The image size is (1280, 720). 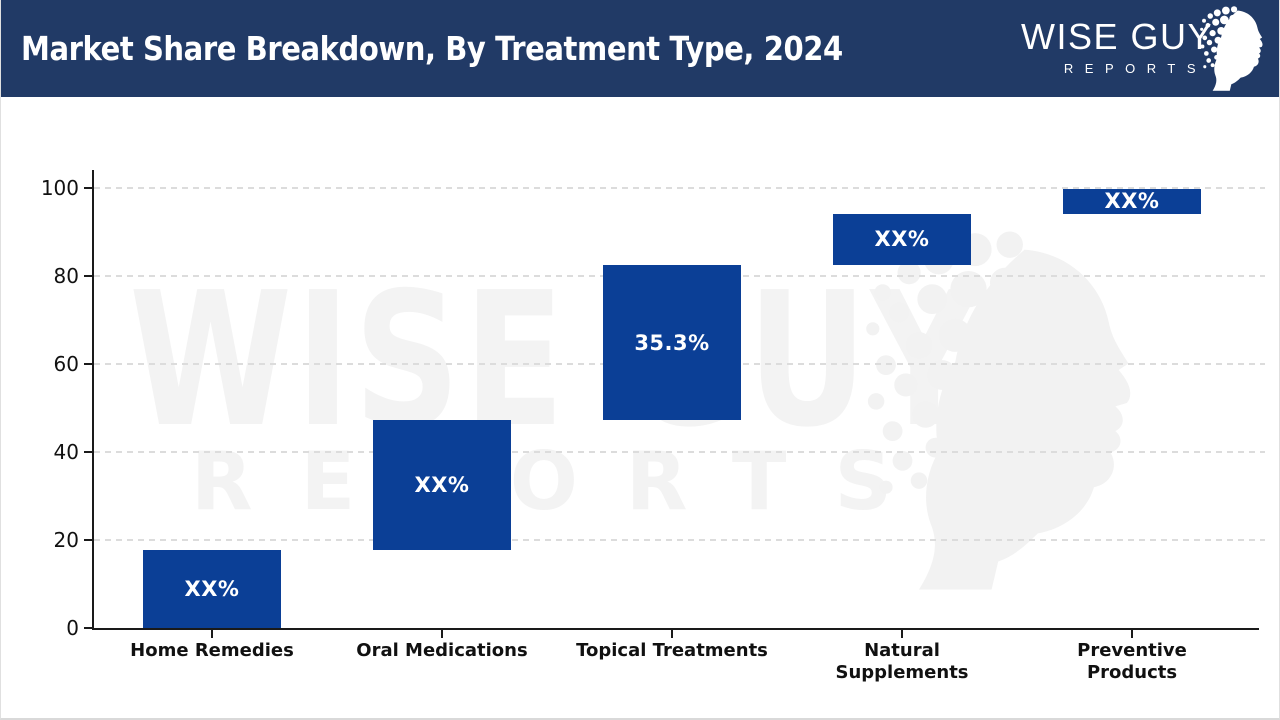 I want to click on x-tick-label-3: Topical Treatments, so click(x=672, y=651).